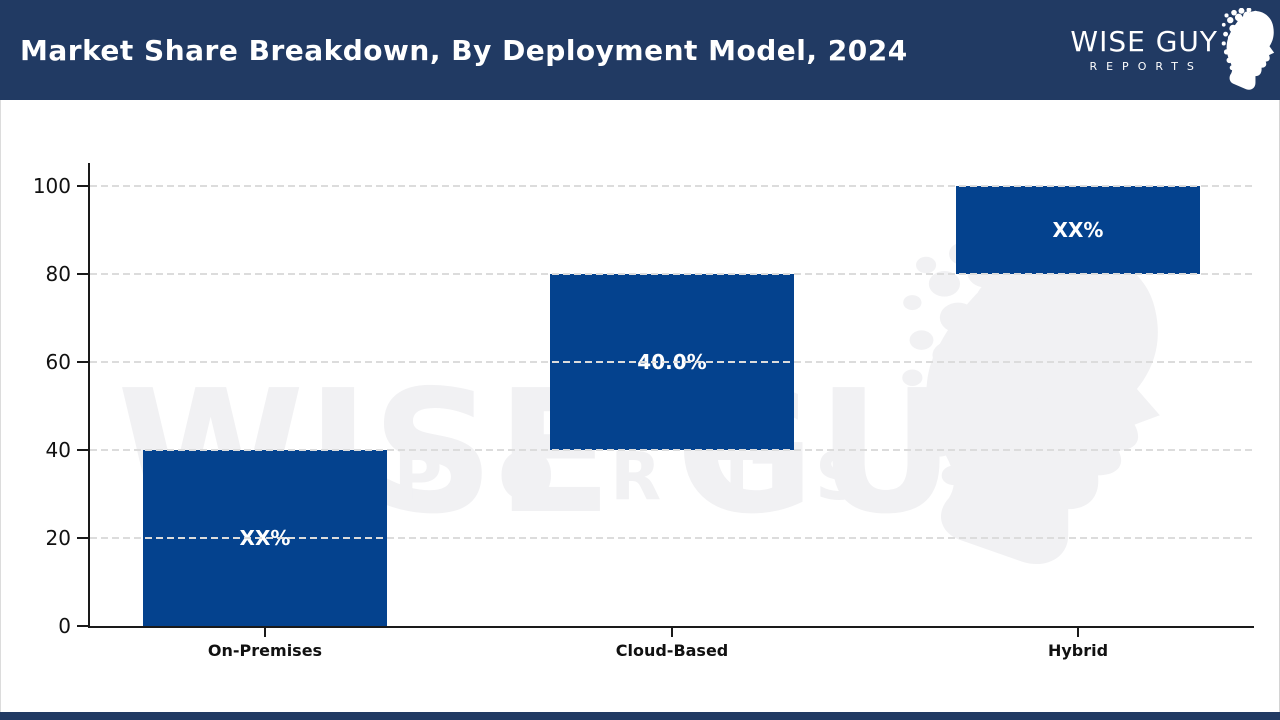 The width and height of the screenshot is (1280, 720). What do you see at coordinates (58, 450) in the screenshot?
I see `y-tick-label-40: 40` at bounding box center [58, 450].